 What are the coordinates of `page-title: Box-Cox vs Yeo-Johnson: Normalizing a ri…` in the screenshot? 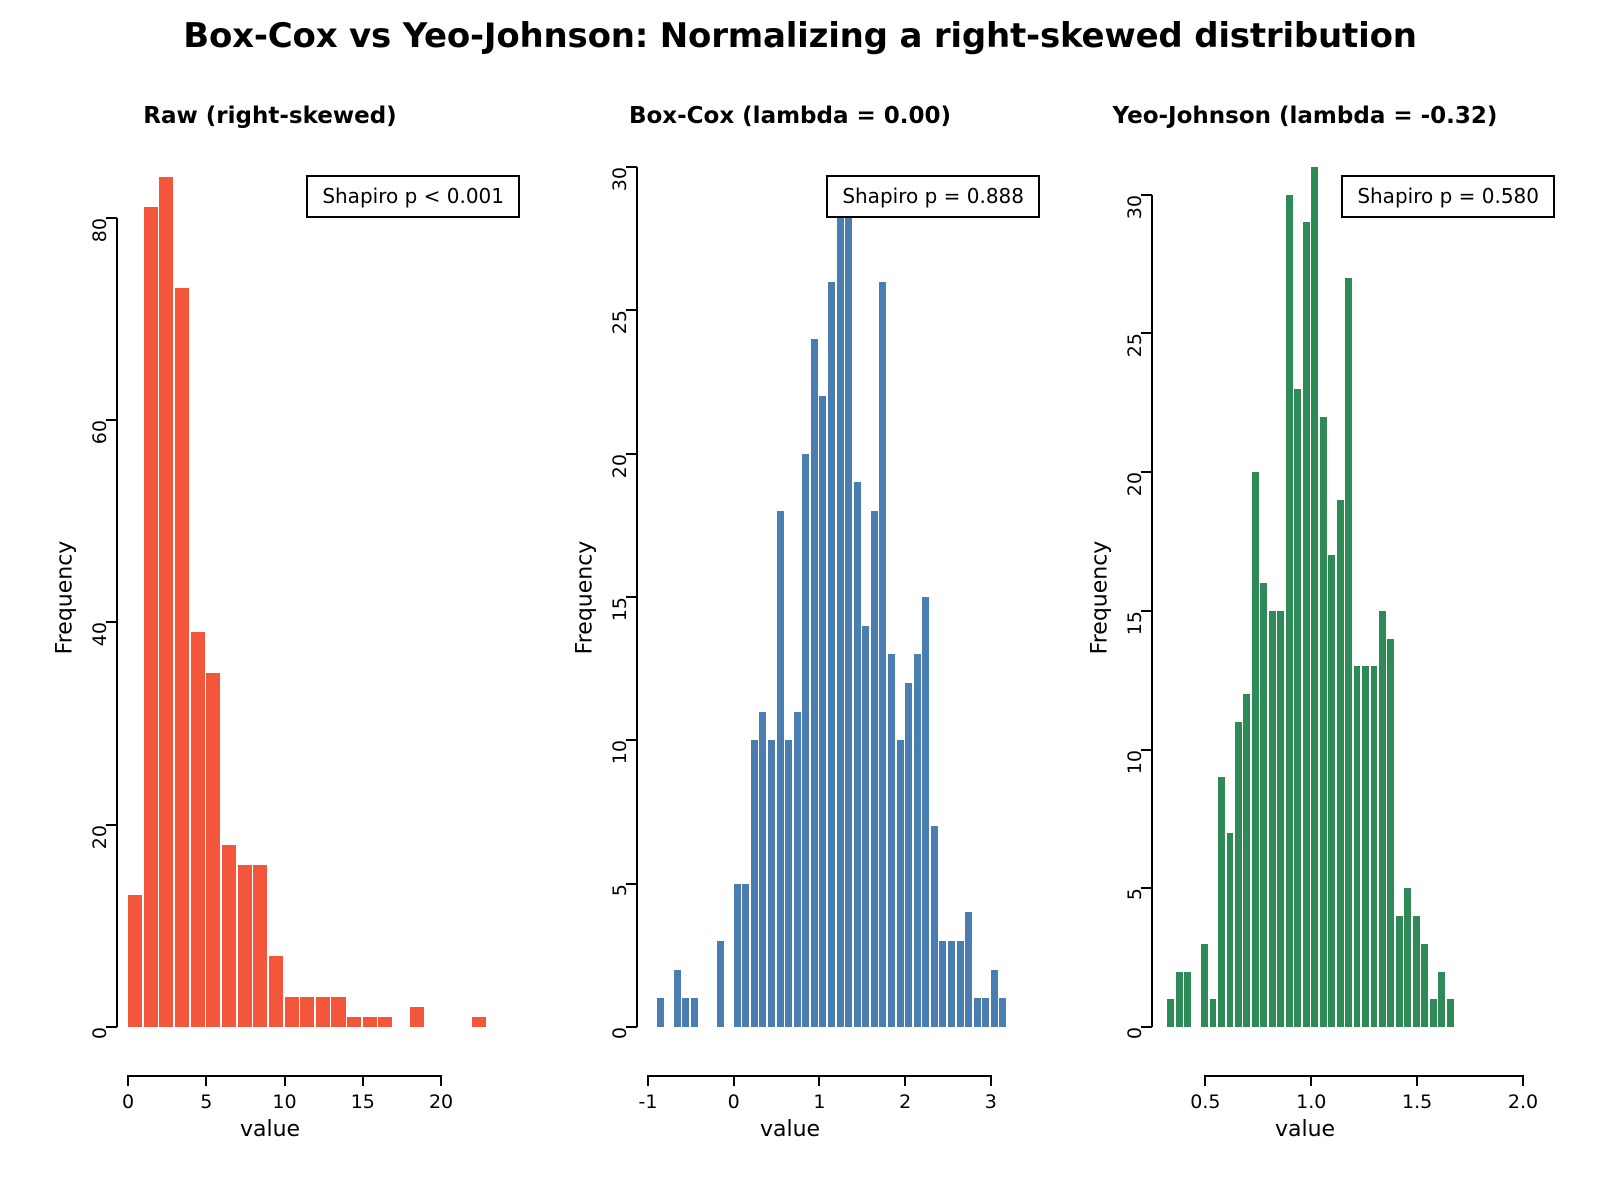 It's located at (800, 36).